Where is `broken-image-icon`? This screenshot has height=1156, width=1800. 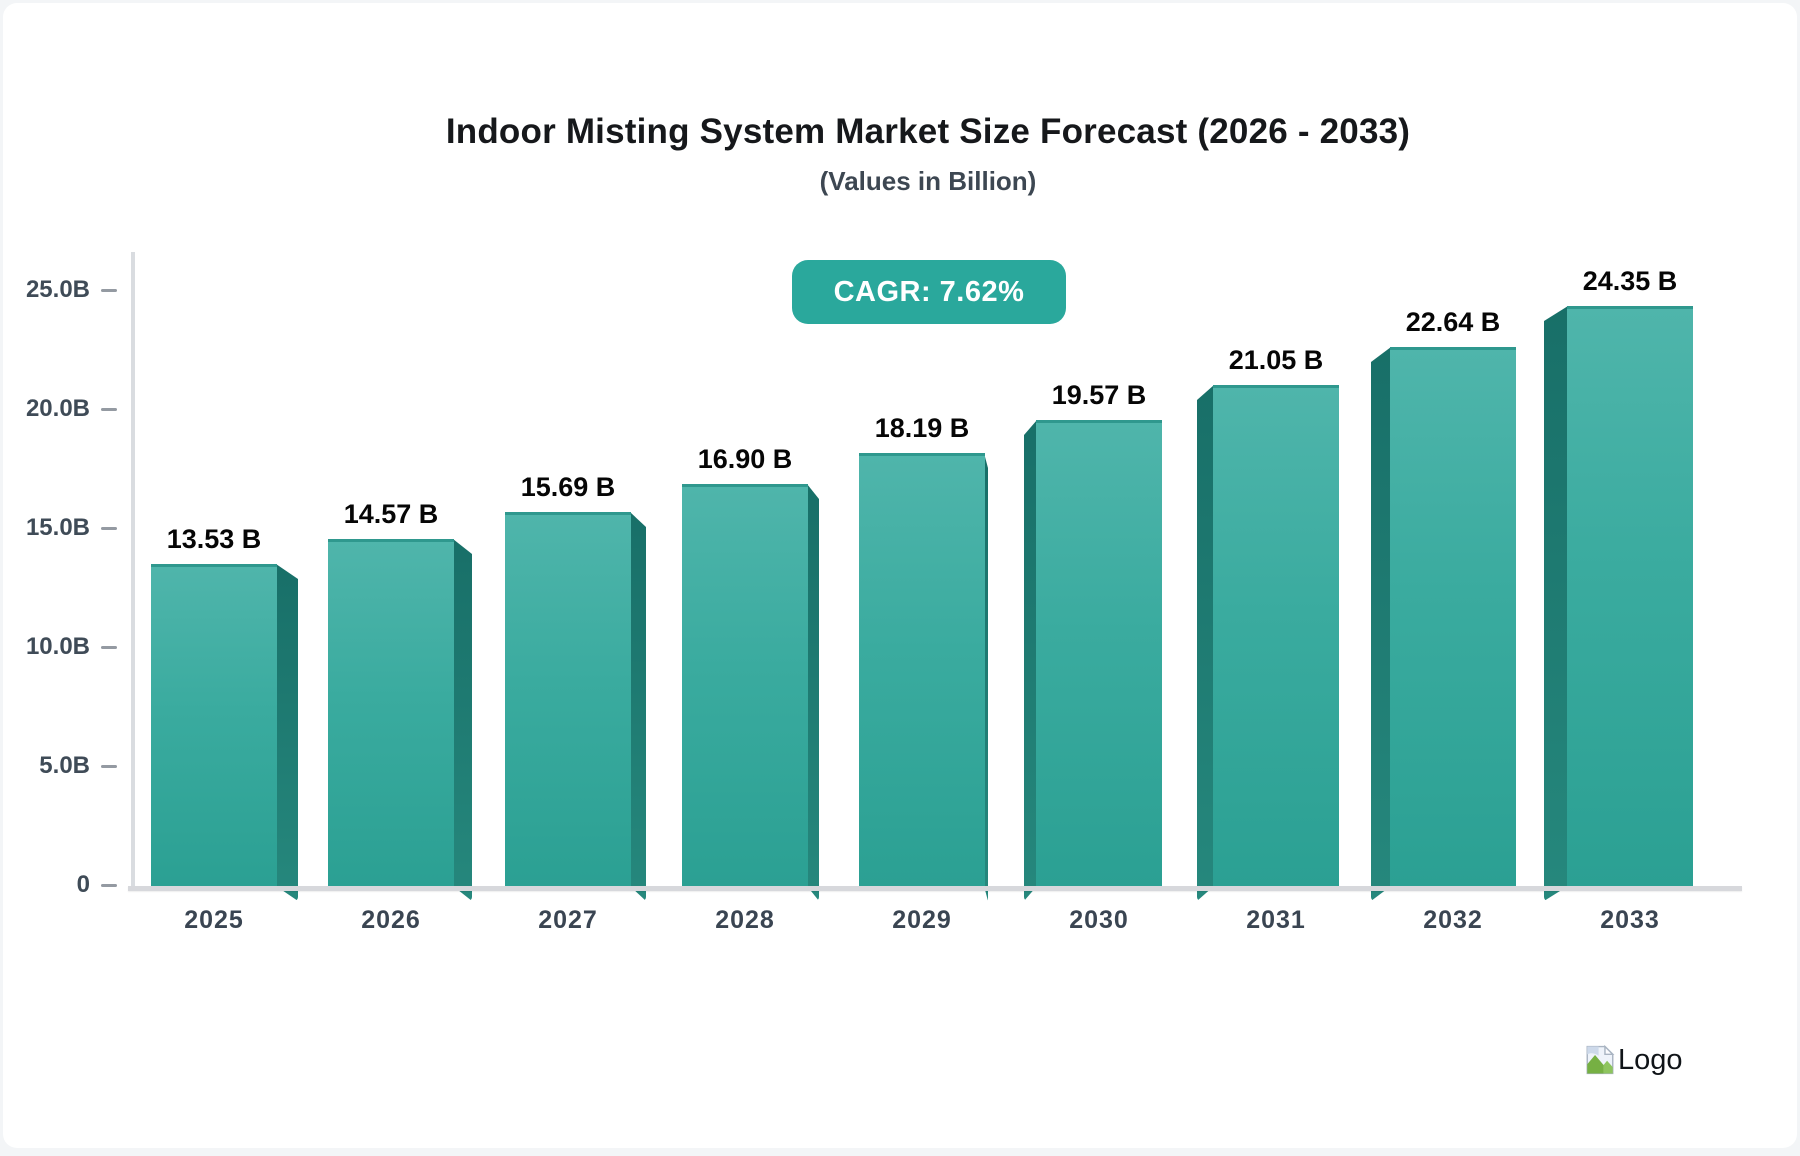 broken-image-icon is located at coordinates (1600, 1060).